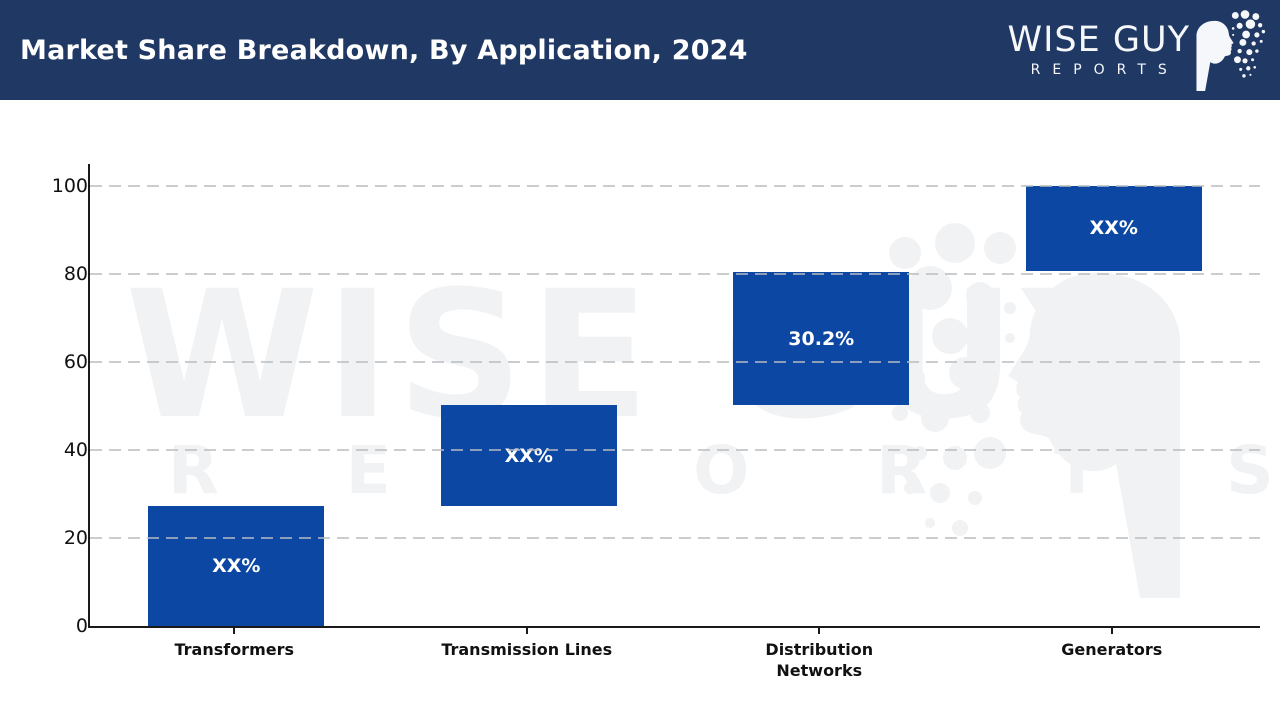 This screenshot has width=1280, height=720. What do you see at coordinates (527, 649) in the screenshot?
I see `x-category-label: Transmission Lines` at bounding box center [527, 649].